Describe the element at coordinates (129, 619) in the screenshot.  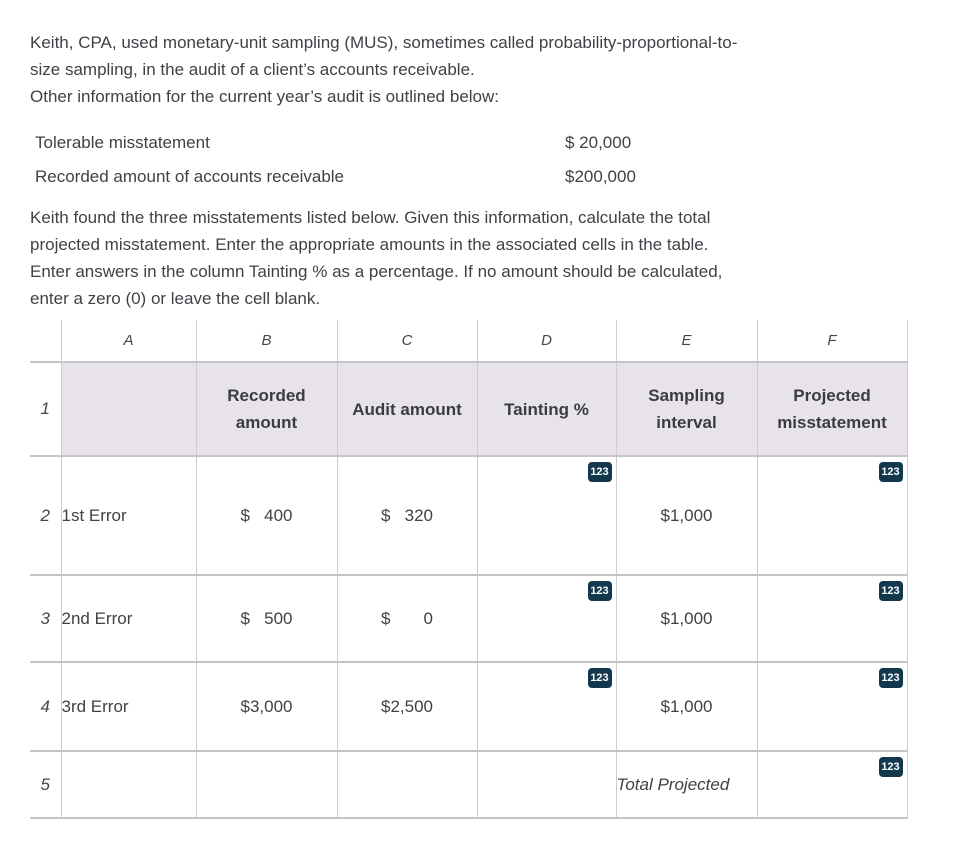
I see `error-label-cell: 2nd Error` at that location.